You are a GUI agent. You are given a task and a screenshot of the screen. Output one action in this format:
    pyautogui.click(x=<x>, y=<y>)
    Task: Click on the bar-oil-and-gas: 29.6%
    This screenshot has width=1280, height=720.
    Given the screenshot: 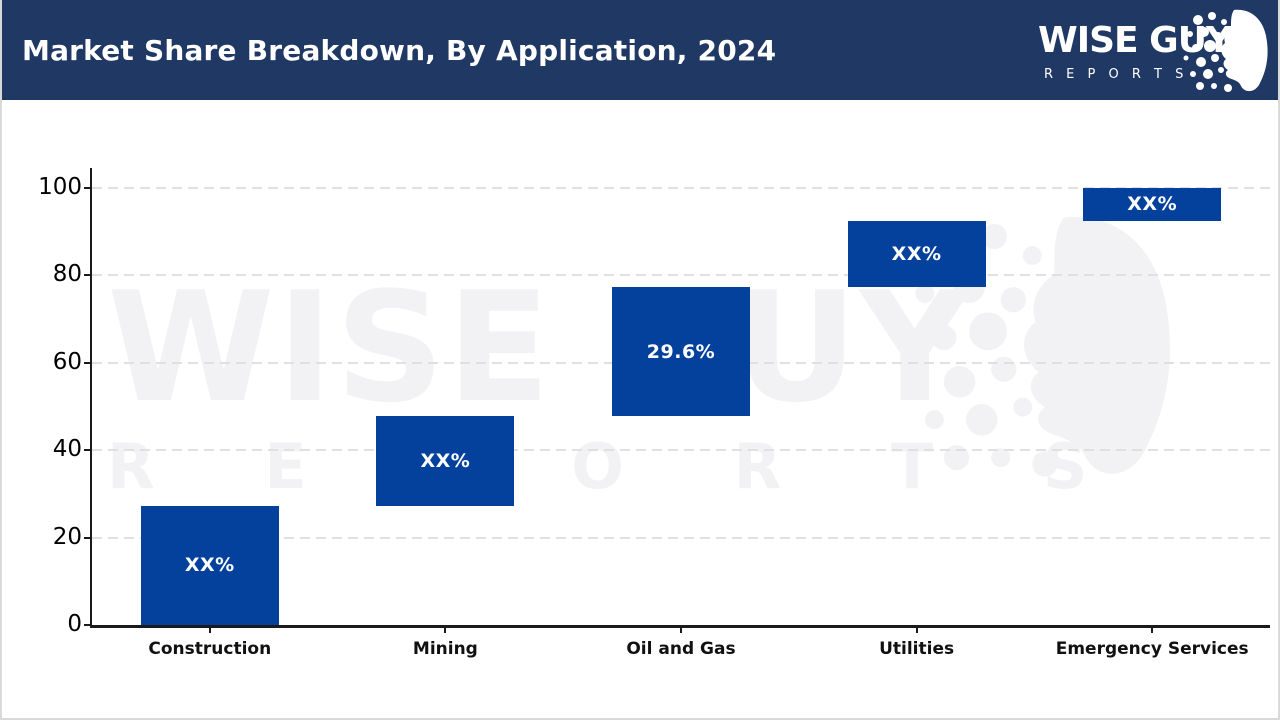 What is the action you would take?
    pyautogui.click(x=681, y=351)
    